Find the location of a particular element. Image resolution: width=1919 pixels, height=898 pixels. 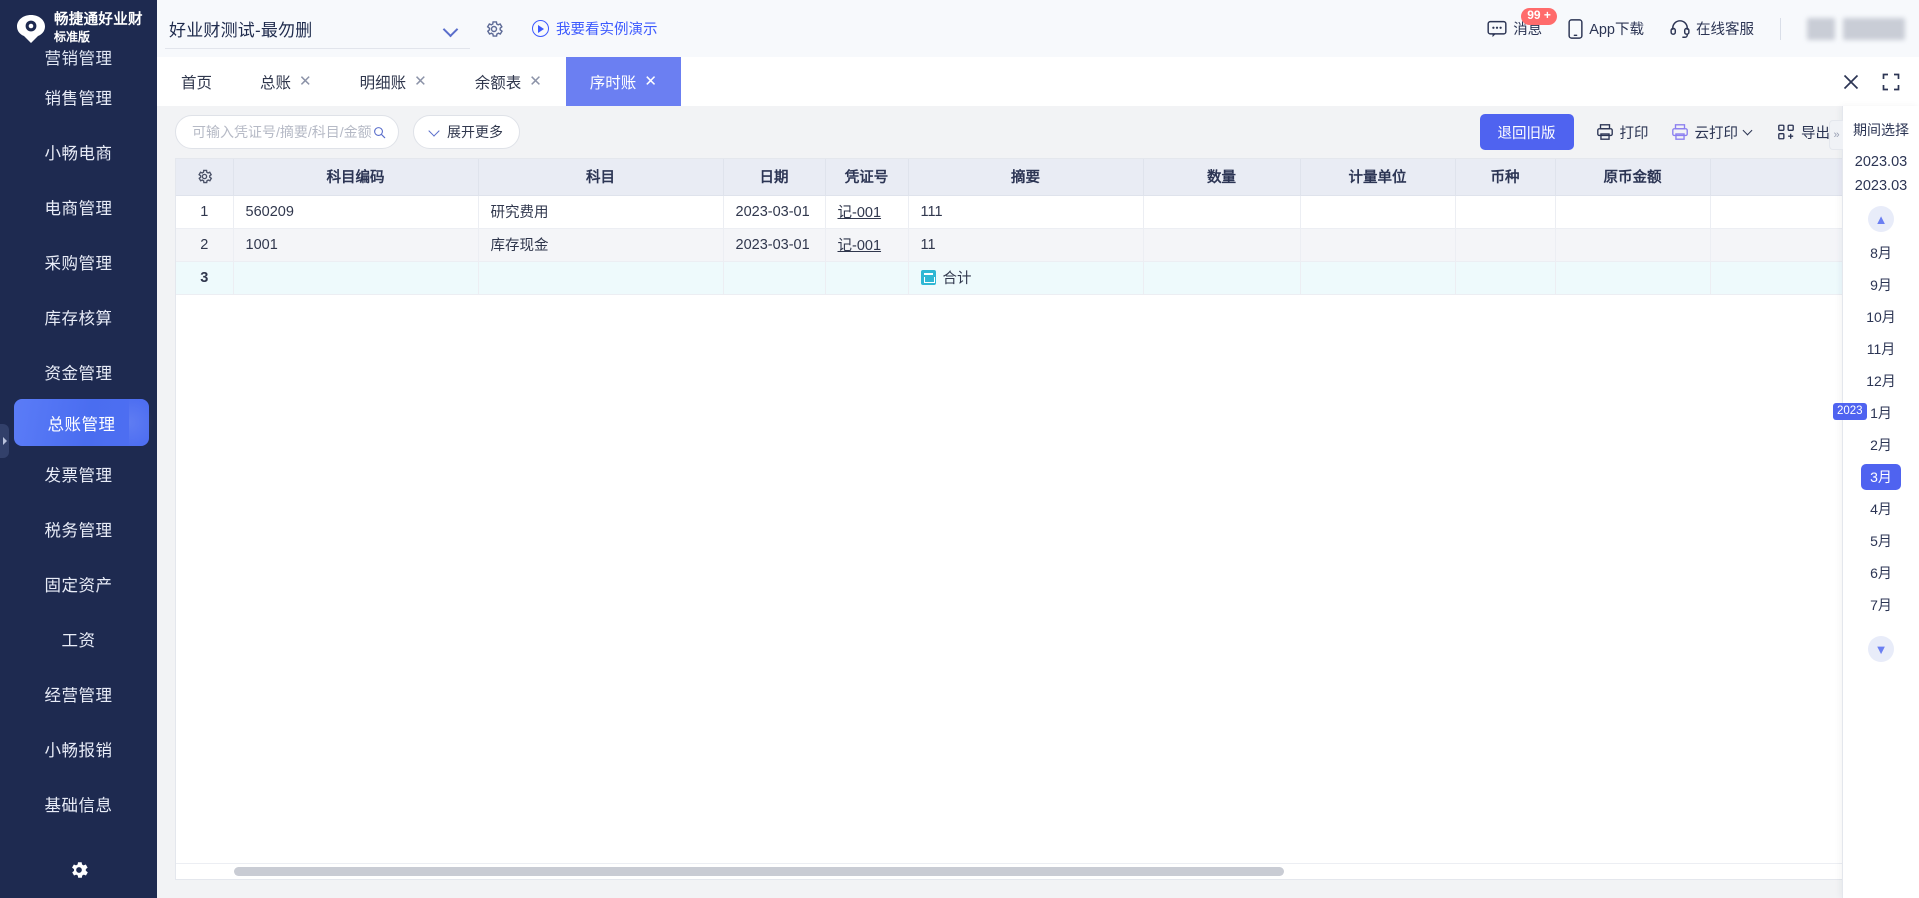

tab-label: 序时账 is located at coordinates (613, 83).